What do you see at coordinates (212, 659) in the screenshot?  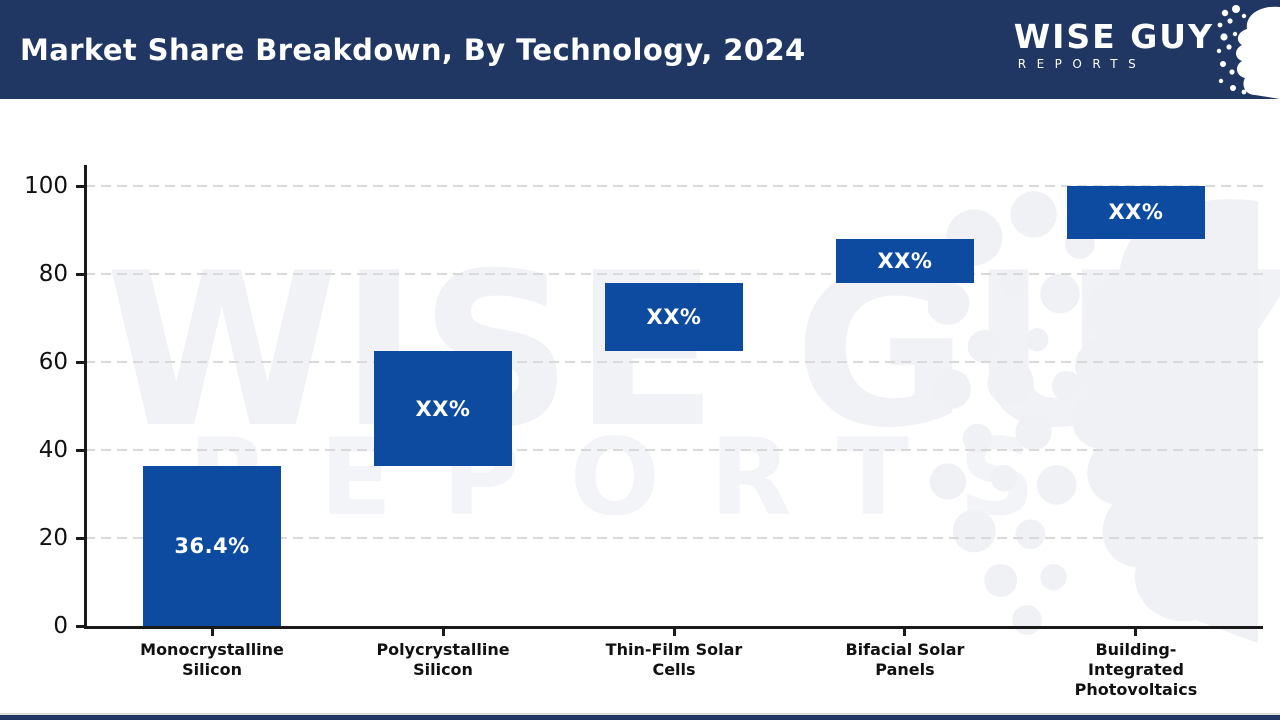 I see `x-axis-category-label: Monocrystalline Silicon` at bounding box center [212, 659].